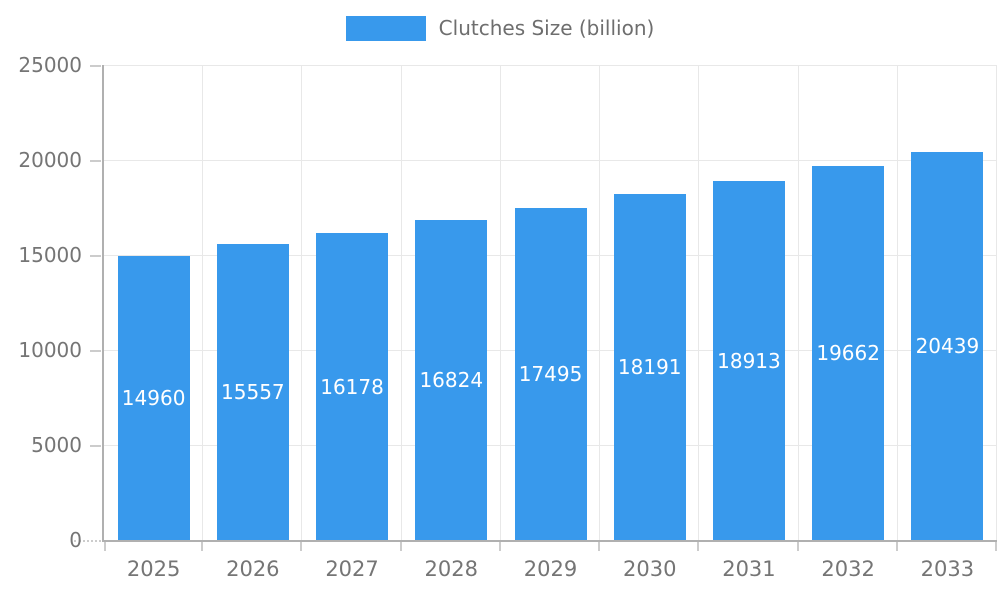 The image size is (1000, 600). I want to click on bar-value-label: 15557, so click(253, 392).